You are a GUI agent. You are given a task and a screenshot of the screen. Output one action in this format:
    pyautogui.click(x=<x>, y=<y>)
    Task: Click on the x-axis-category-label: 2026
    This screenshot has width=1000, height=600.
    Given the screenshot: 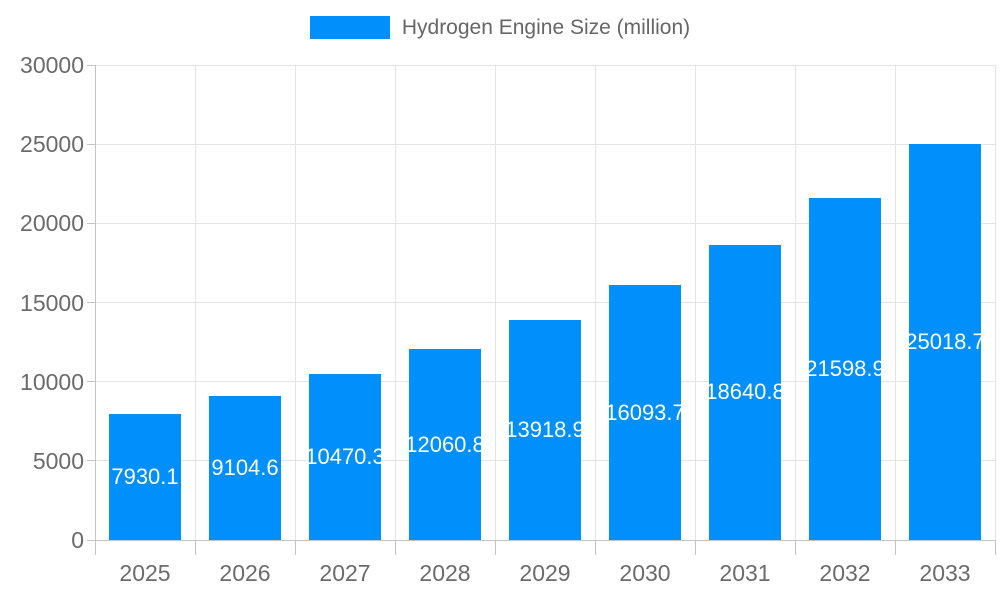 What is the action you would take?
    pyautogui.click(x=245, y=573)
    